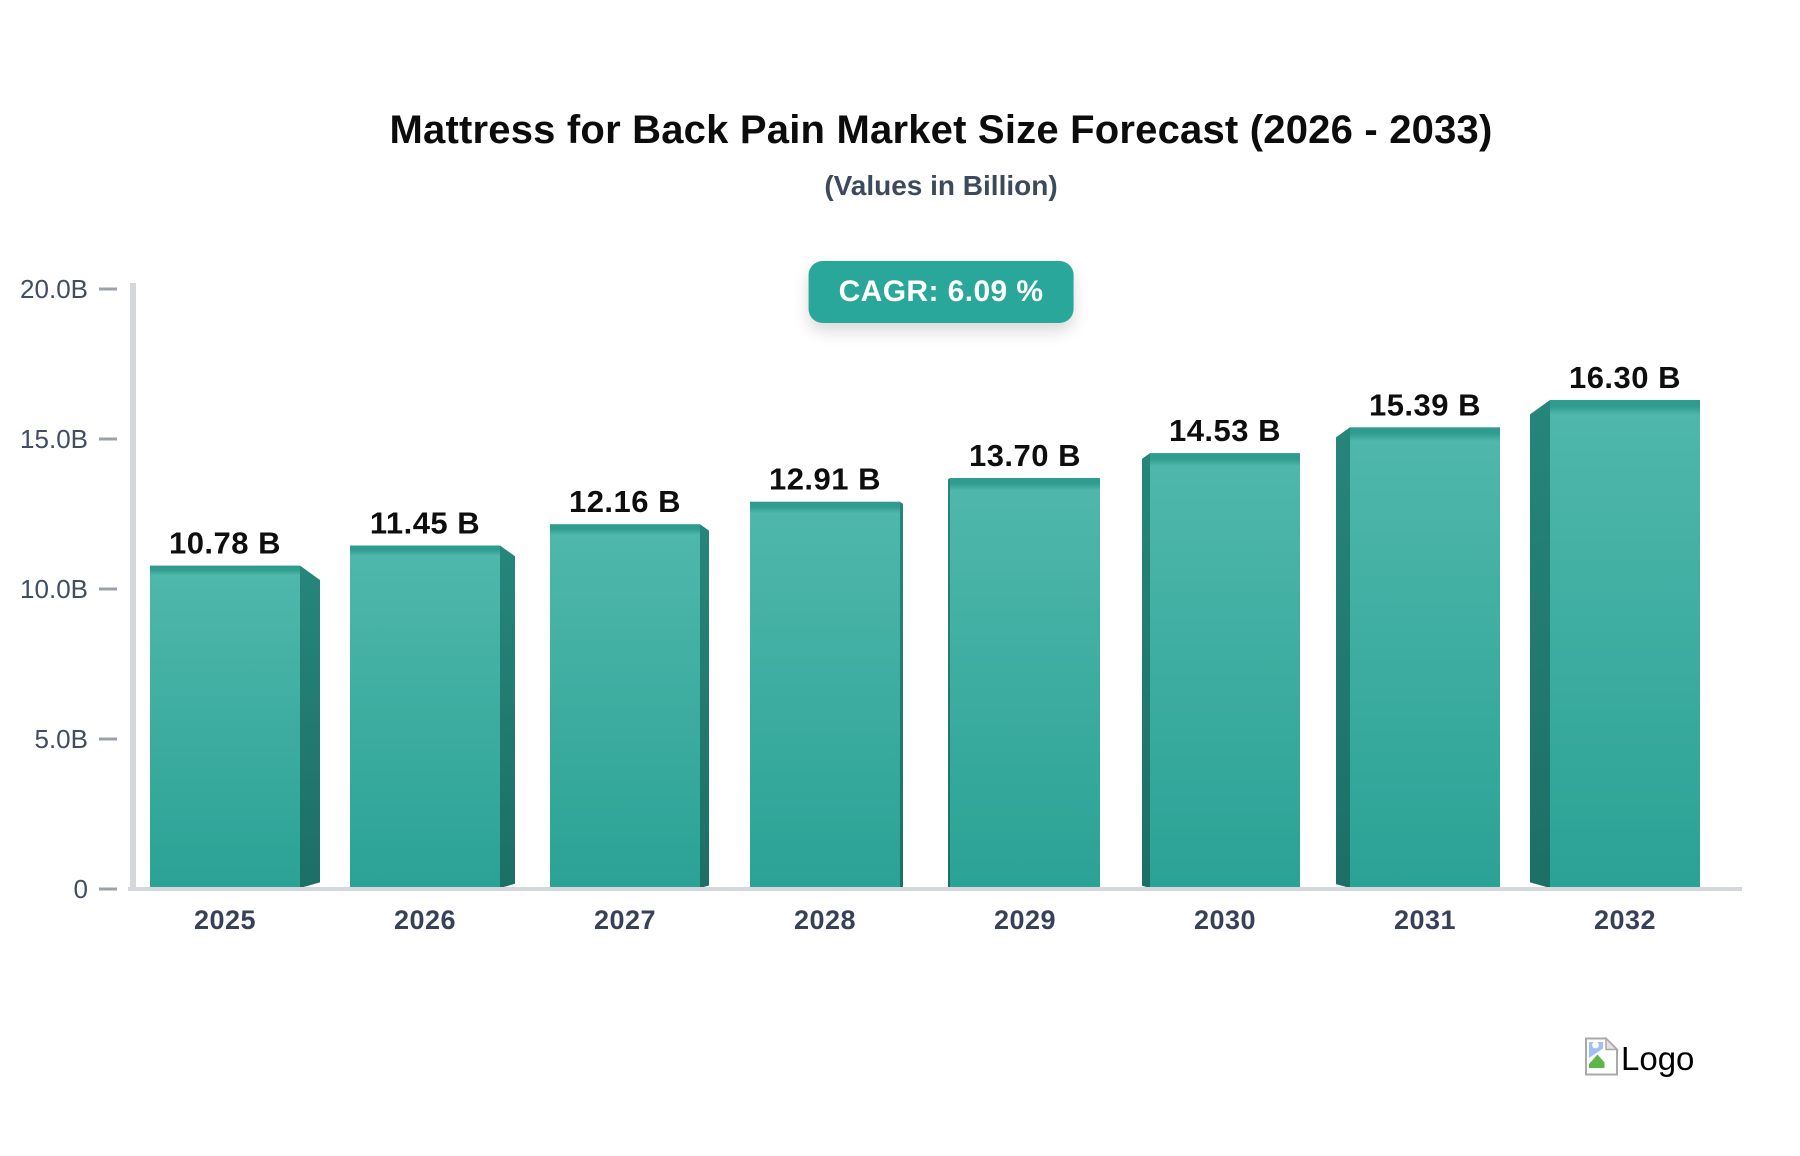 This screenshot has height=1156, width=1800. What do you see at coordinates (1225, 430) in the screenshot?
I see `bar-value-label: 14.53 B` at bounding box center [1225, 430].